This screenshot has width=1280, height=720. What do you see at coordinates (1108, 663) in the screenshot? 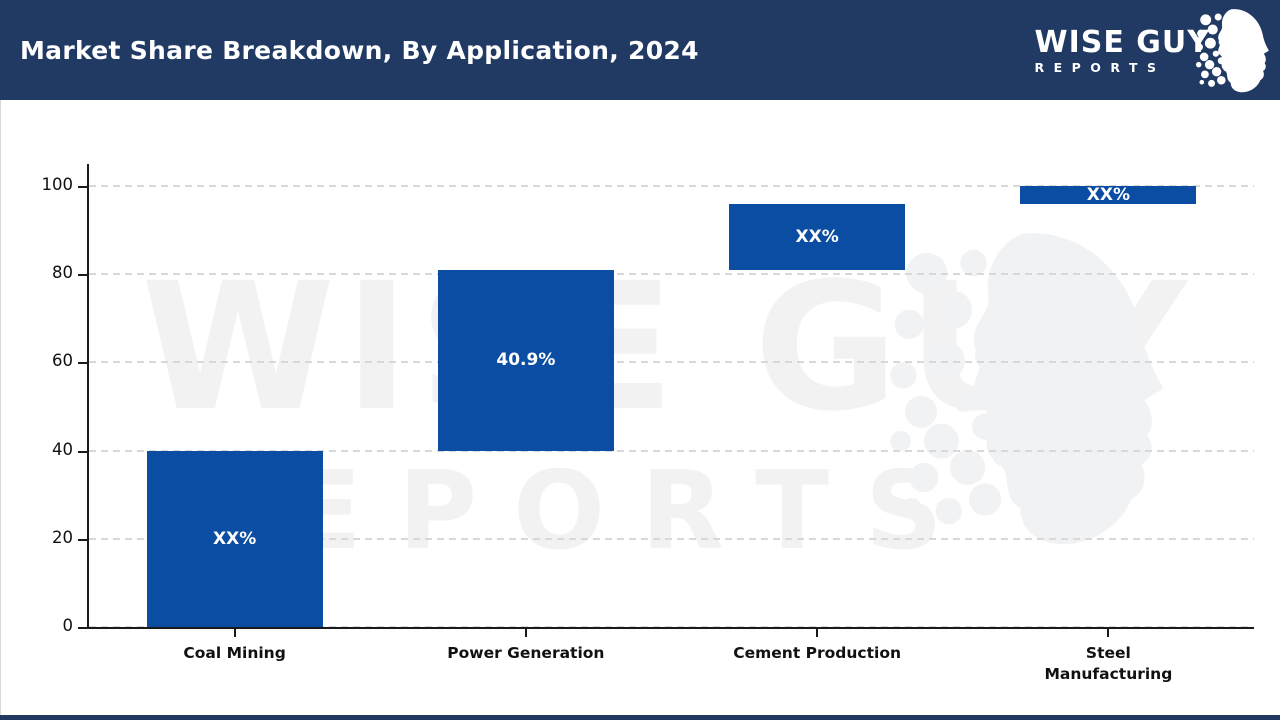
I see `x-tick-label: Steel Manufacturing` at bounding box center [1108, 663].